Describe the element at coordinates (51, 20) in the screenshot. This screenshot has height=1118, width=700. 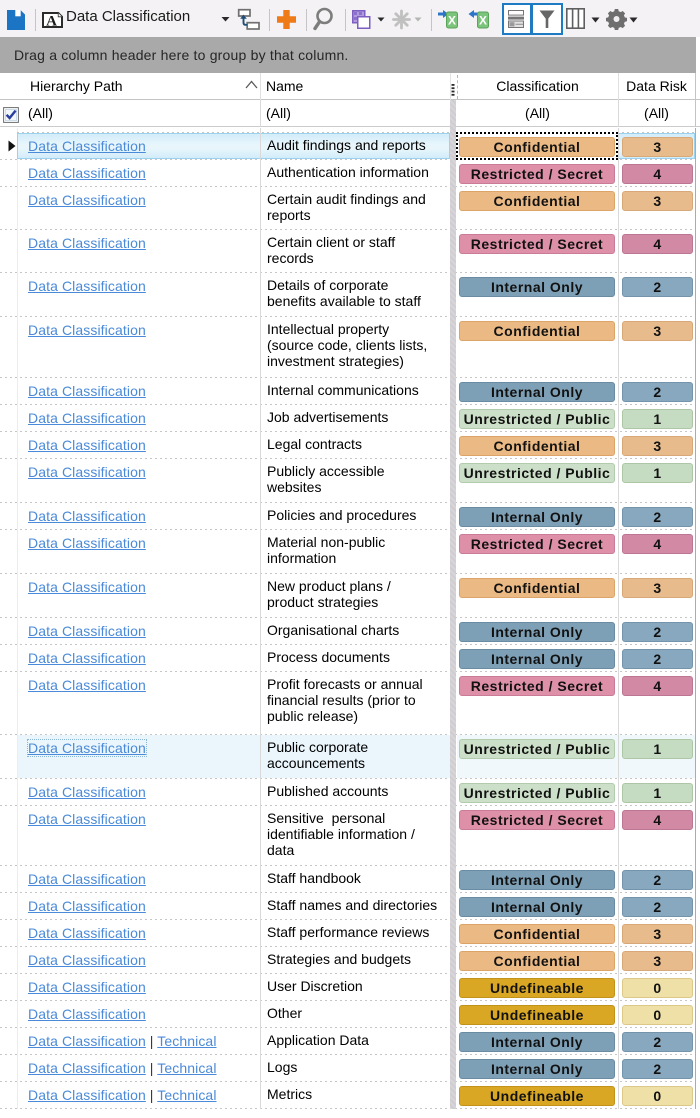
I see `svg-text: A` at that location.